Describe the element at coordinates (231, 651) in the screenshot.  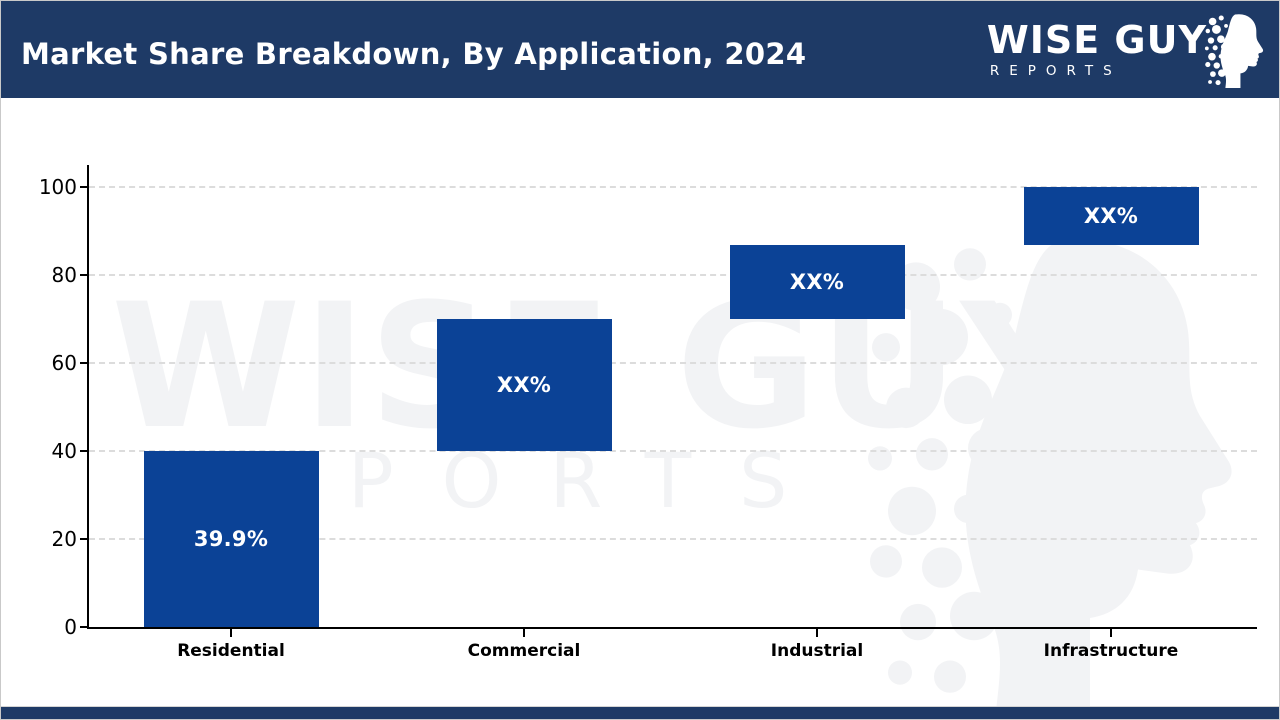
I see `x-tick-label-residential: Residential` at that location.